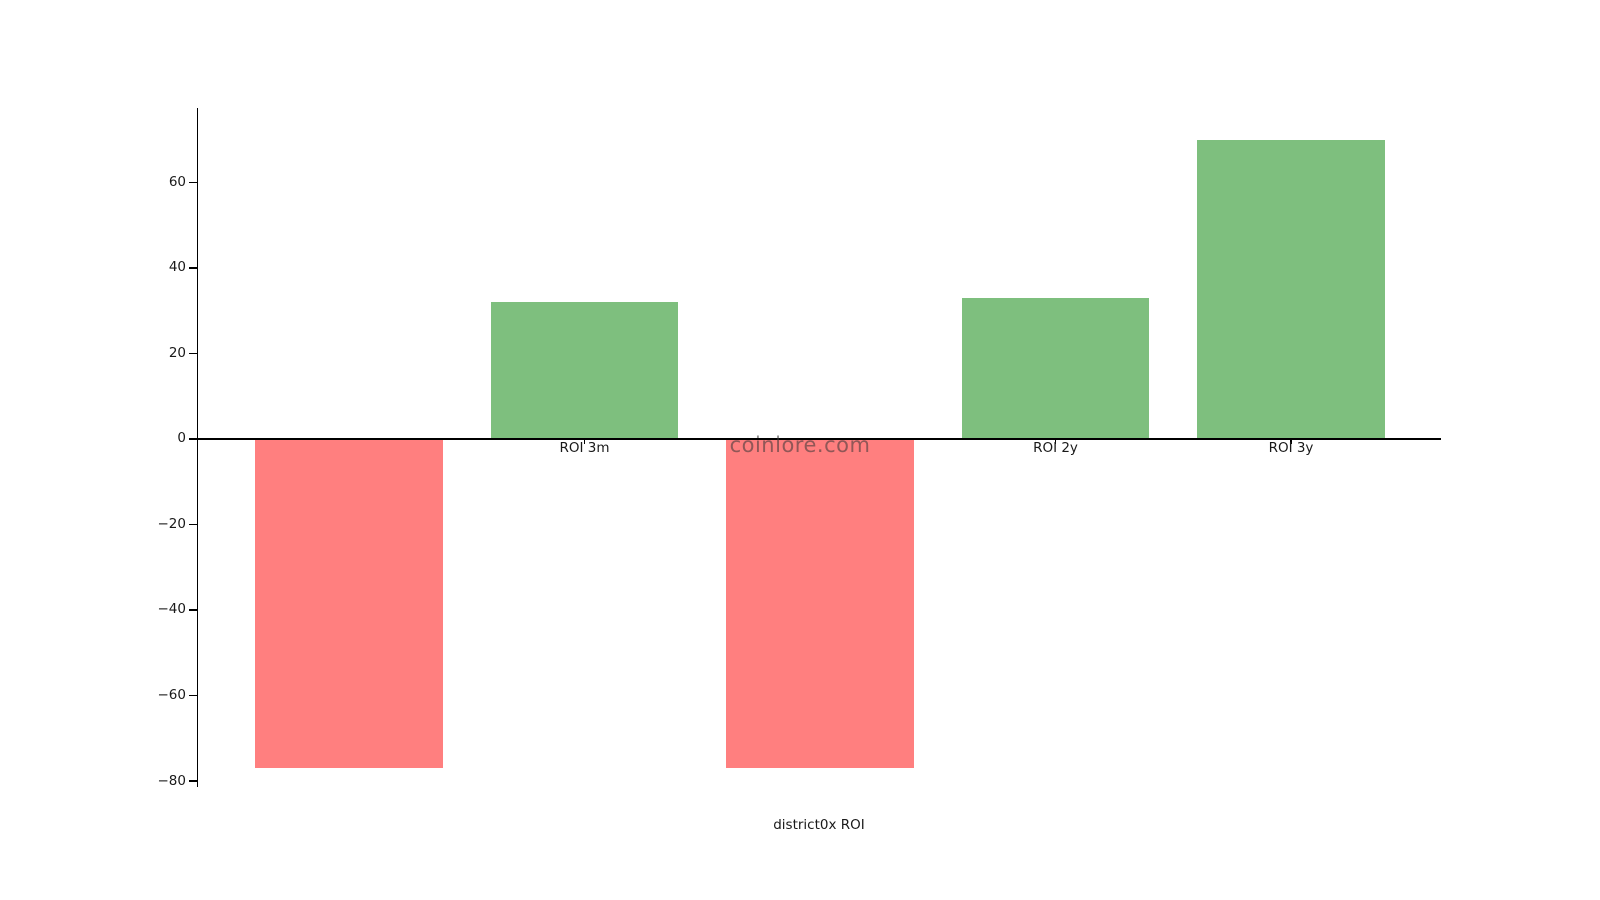  What do you see at coordinates (819, 825) in the screenshot?
I see `x-axis-title: district0x ROI` at bounding box center [819, 825].